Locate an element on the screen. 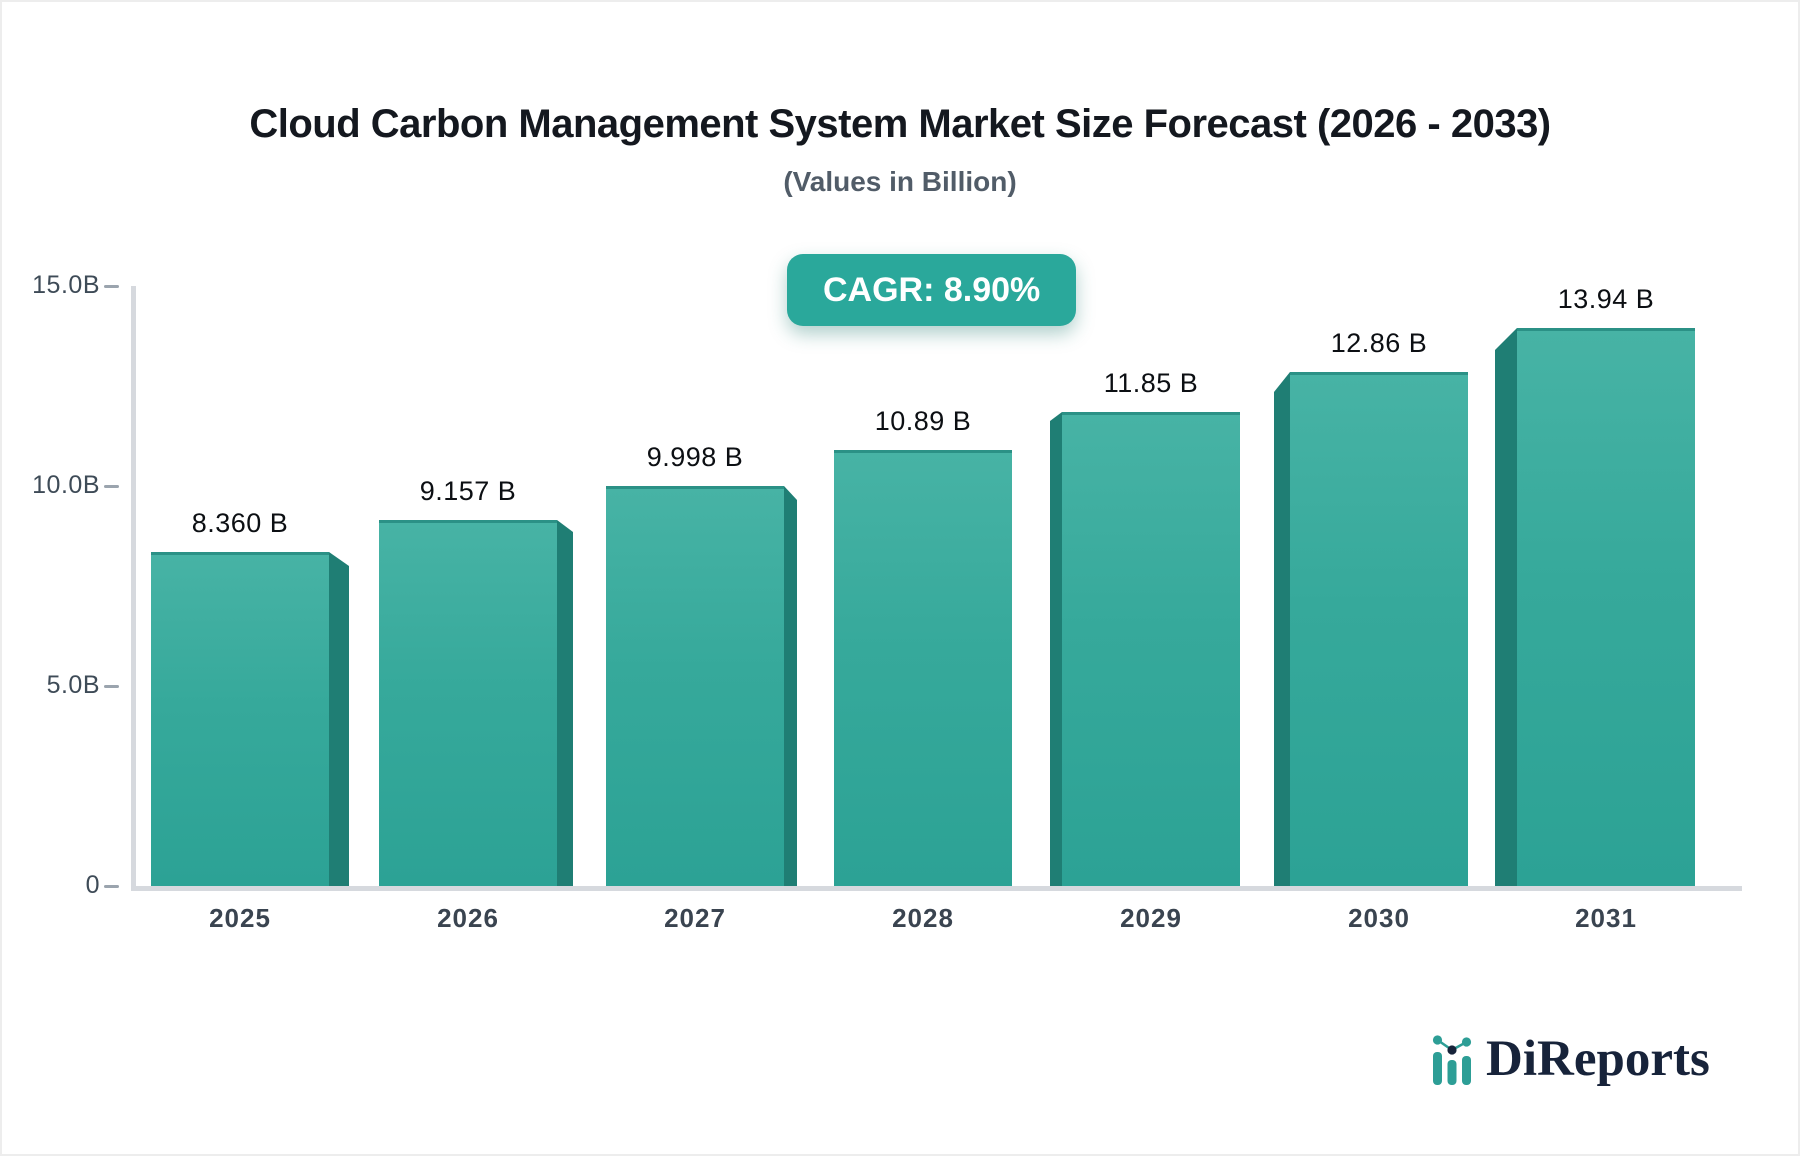  y-tick-label: 10.0B is located at coordinates (66, 485).